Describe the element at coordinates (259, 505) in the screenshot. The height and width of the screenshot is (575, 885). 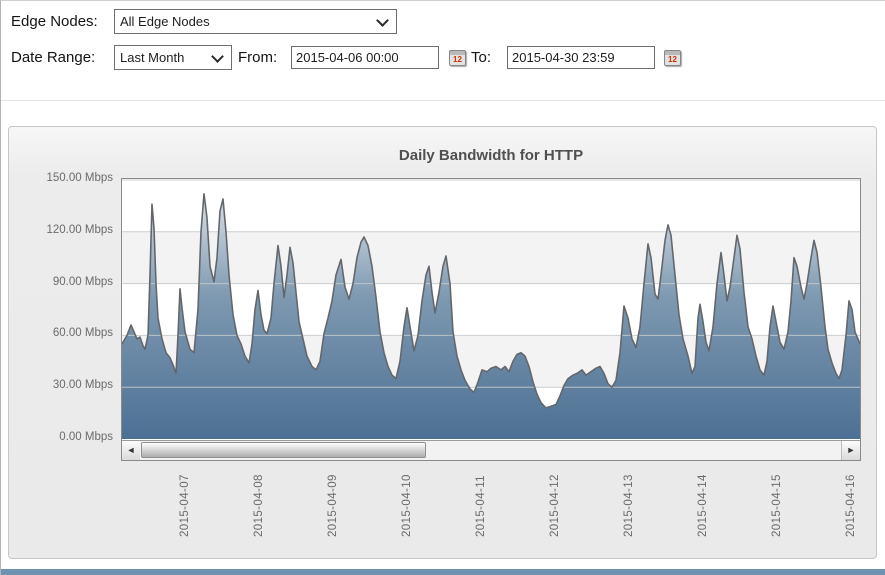
I see `x-axis-tick-label: 2015-04-08` at that location.